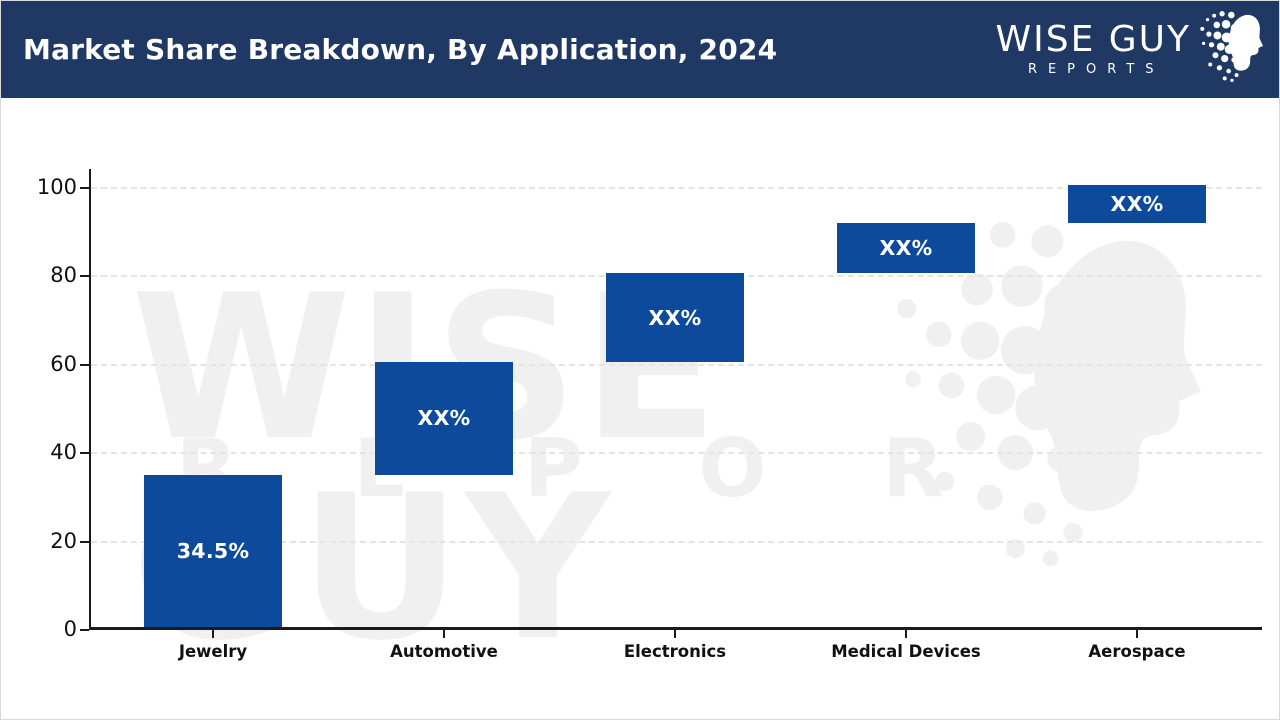 The image size is (1280, 720). I want to click on x-tick-label: Medical Devices, so click(906, 651).